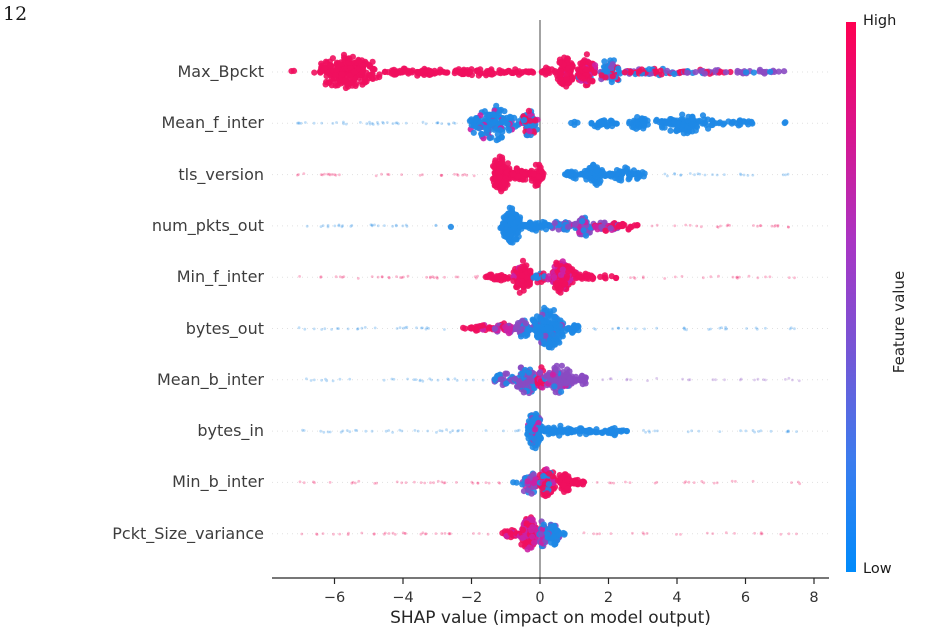 This screenshot has width=925, height=644. What do you see at coordinates (402, 598) in the screenshot?
I see `x-tick-label: −4` at bounding box center [402, 598].